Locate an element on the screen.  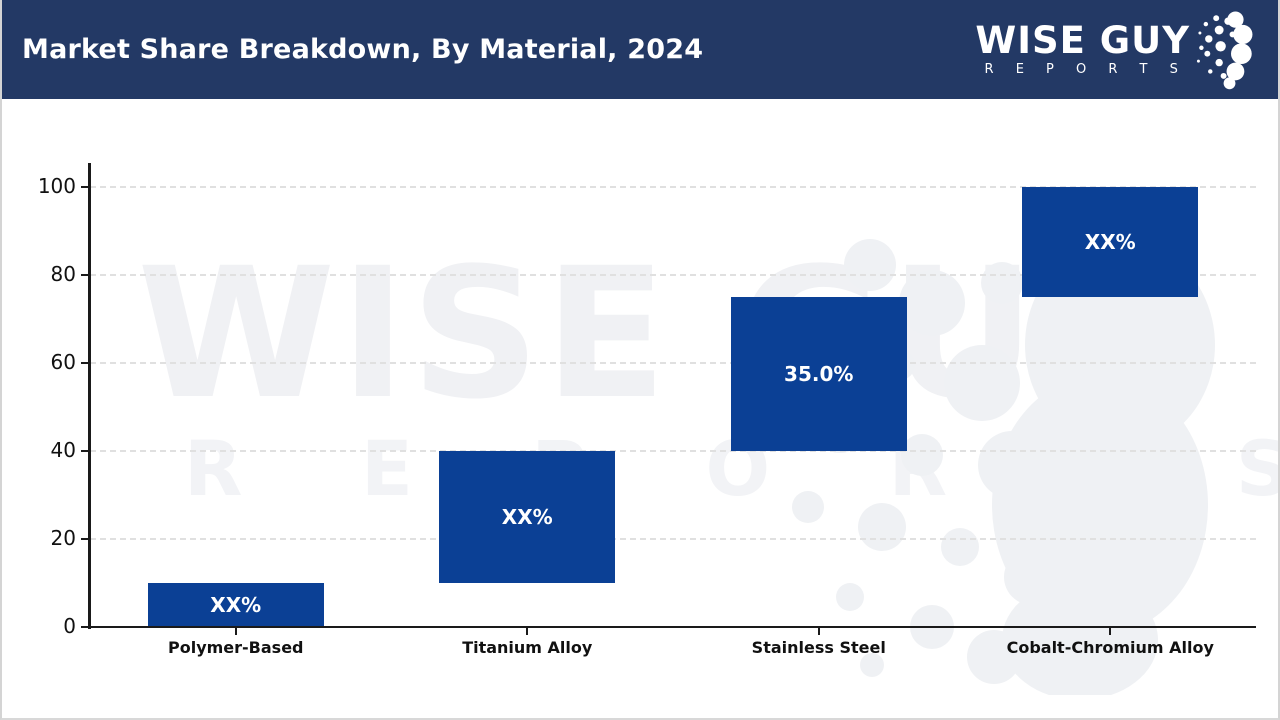
x-tick-label: Polymer-Based is located at coordinates (235, 647).